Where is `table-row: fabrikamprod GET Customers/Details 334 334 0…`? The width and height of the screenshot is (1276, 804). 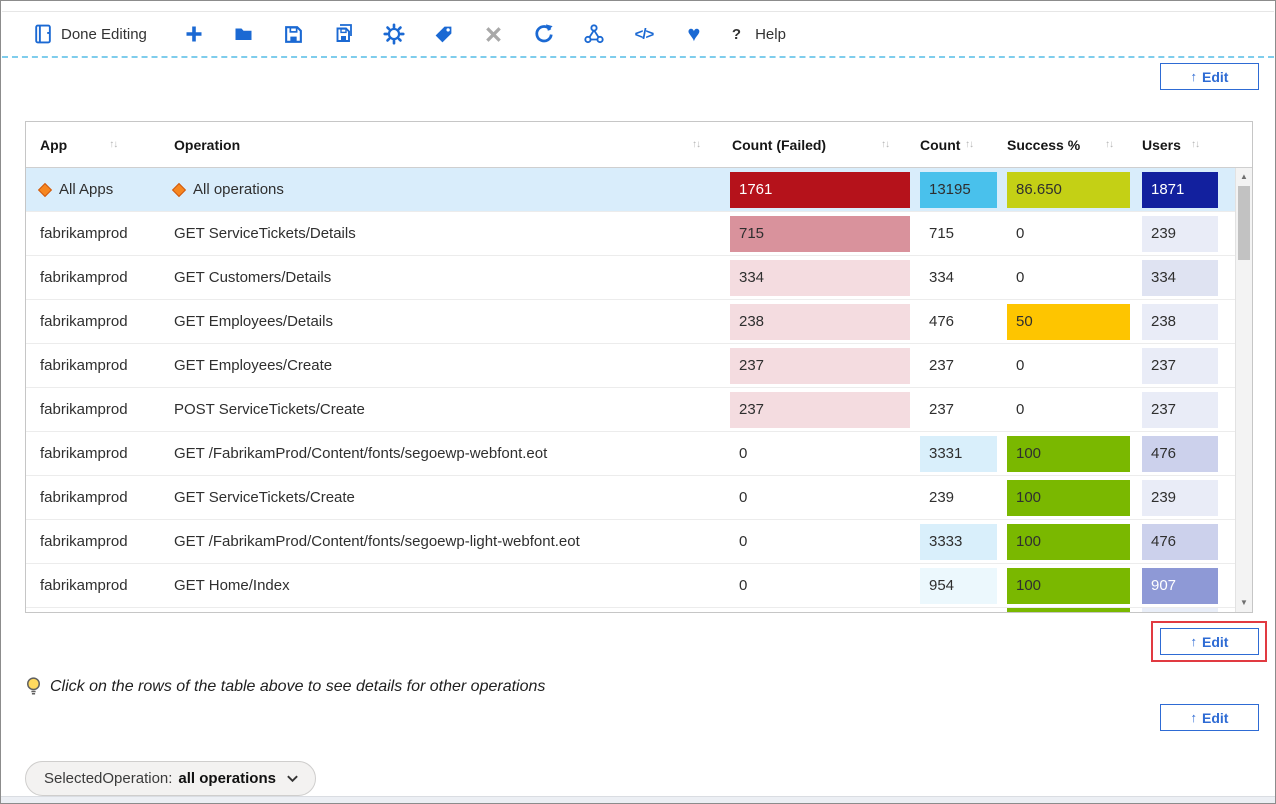
table-row: fabrikamprod GET Customers/Details 334 334 0… is located at coordinates (639, 278).